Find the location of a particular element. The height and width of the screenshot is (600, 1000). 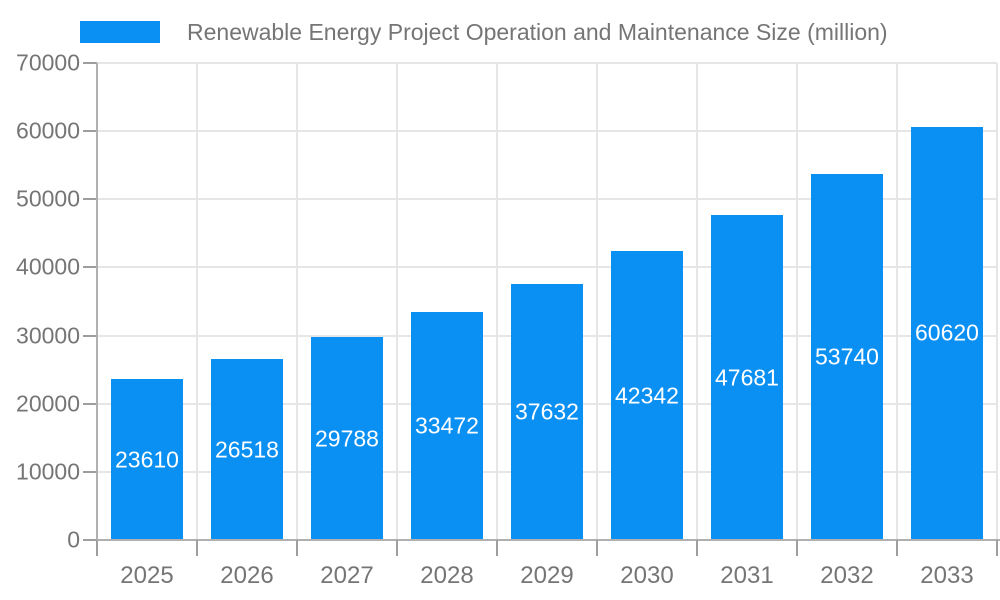

bar-value-label: 26518 is located at coordinates (247, 449).